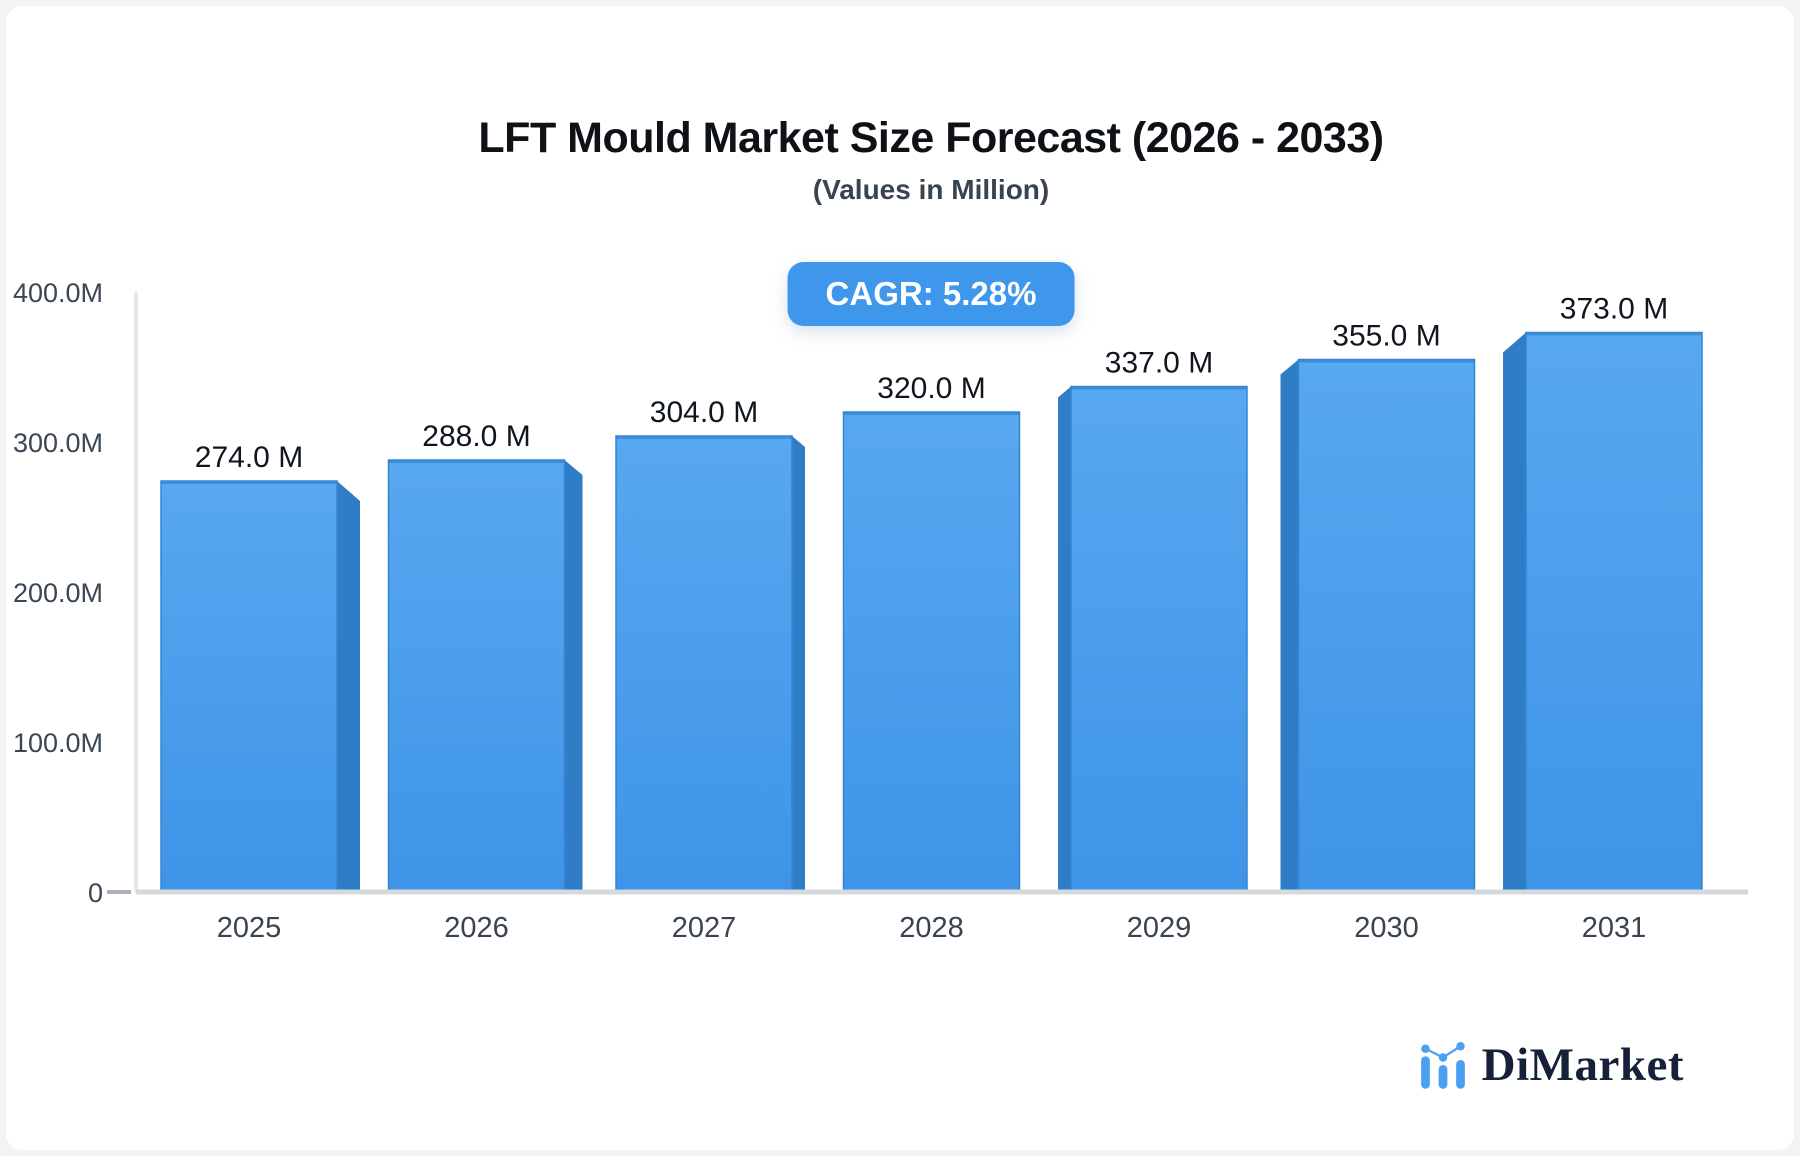  What do you see at coordinates (58, 593) in the screenshot?
I see `y-axis-tick-label: 200.0M` at bounding box center [58, 593].